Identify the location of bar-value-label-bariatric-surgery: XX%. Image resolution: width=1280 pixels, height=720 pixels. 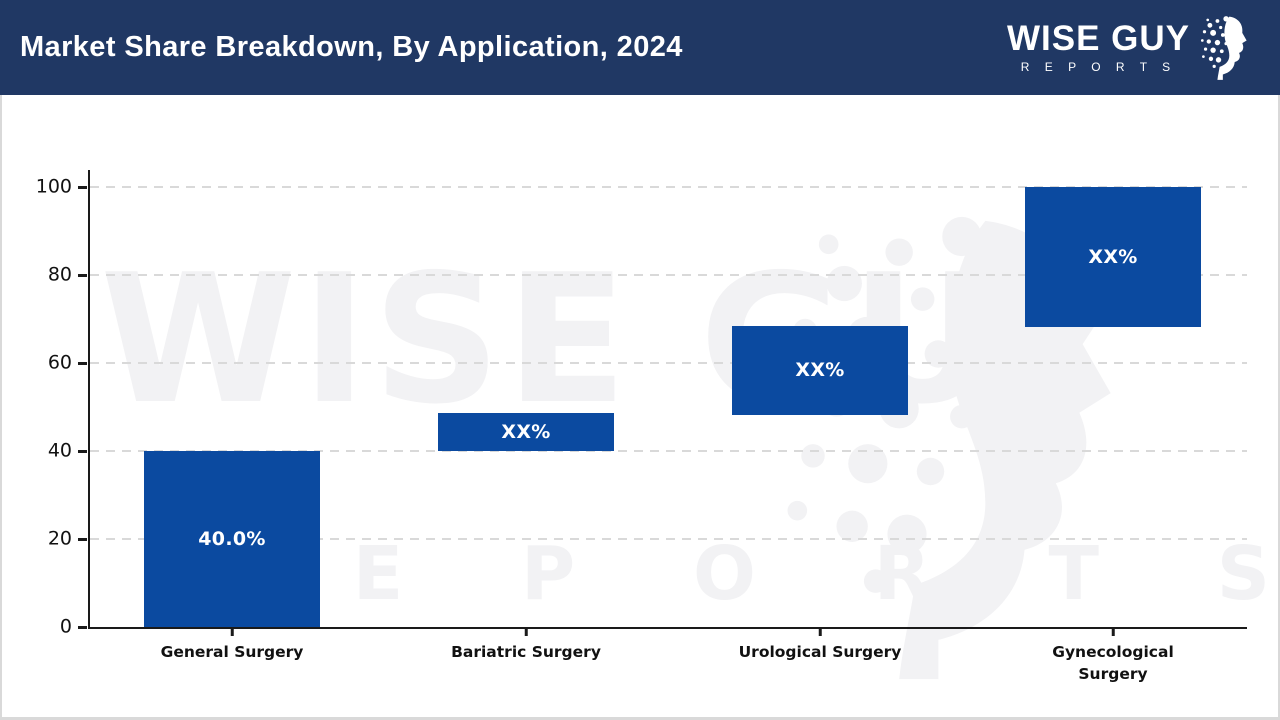
(526, 432).